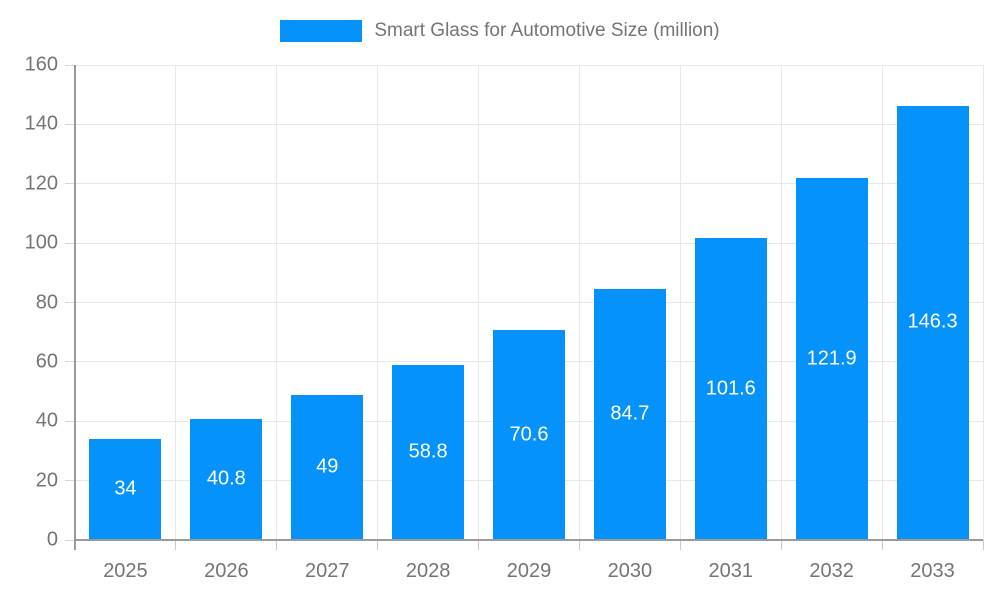  I want to click on bar-value-label: 84.7, so click(630, 413).